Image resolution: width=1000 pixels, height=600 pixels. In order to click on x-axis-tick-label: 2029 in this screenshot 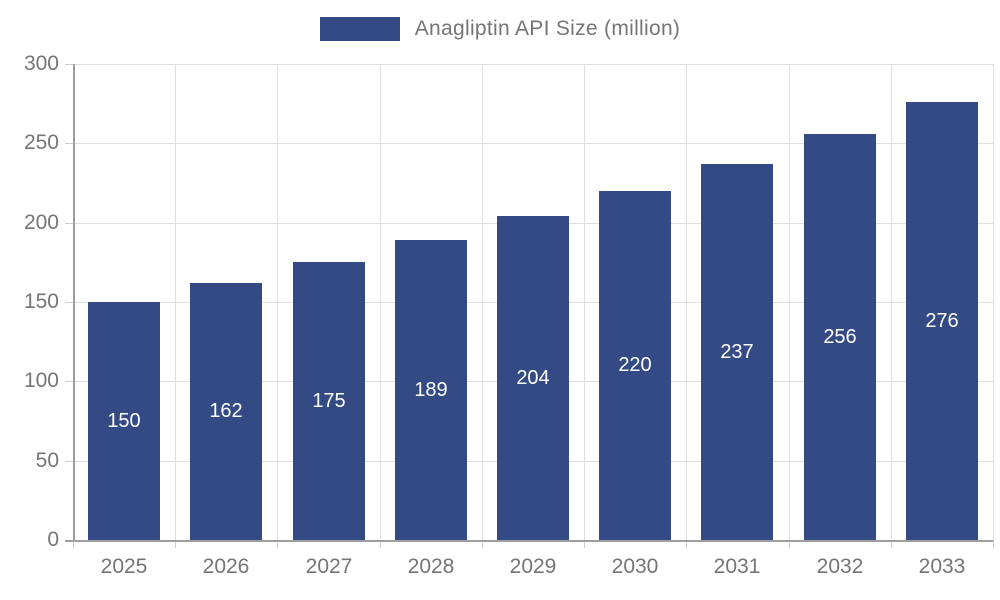, I will do `click(533, 566)`.